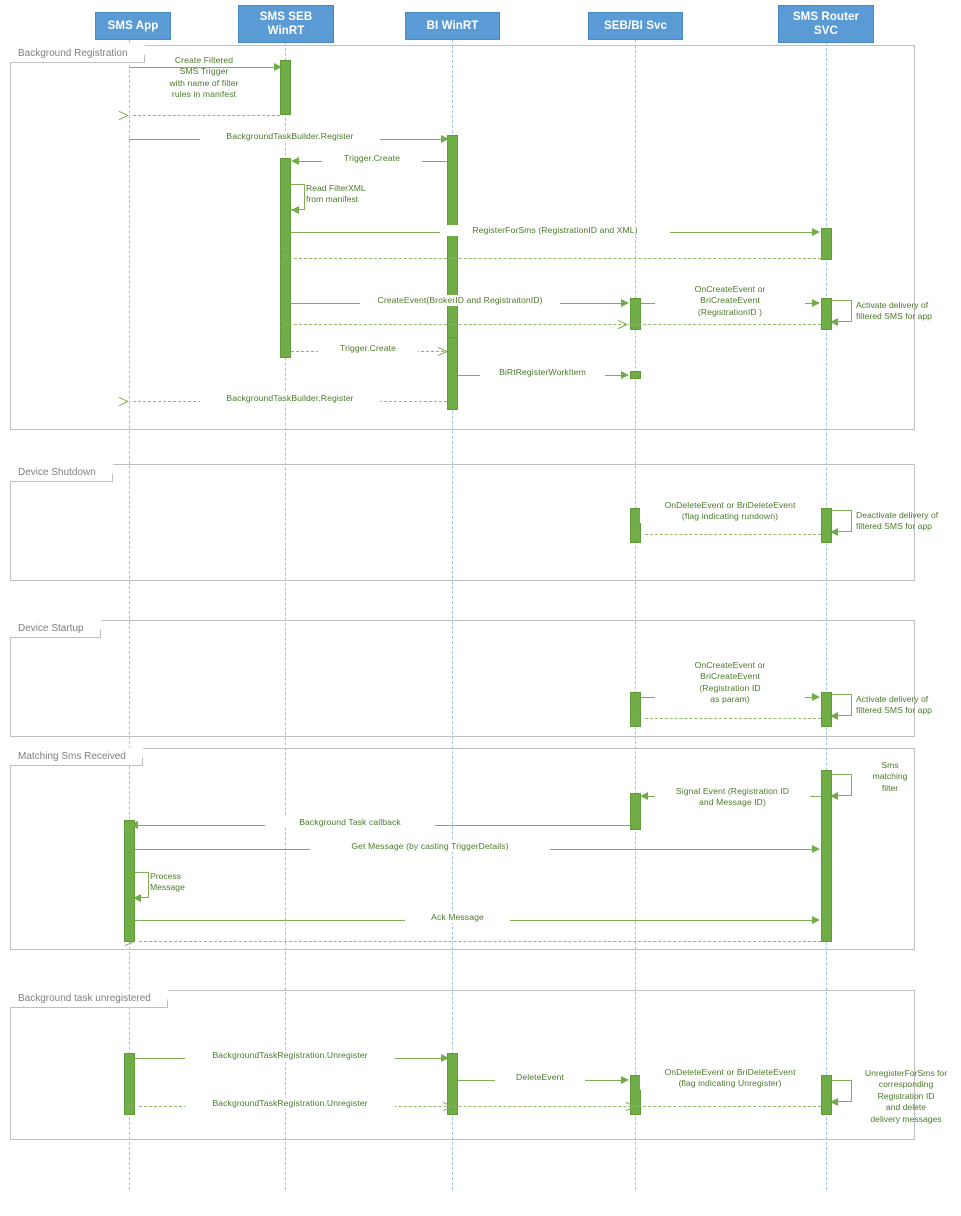 Image resolution: width=961 pixels, height=1216 pixels. What do you see at coordinates (631, 324) in the screenshot?
I see `arrowhead-createevent-return-svc` at bounding box center [631, 324].